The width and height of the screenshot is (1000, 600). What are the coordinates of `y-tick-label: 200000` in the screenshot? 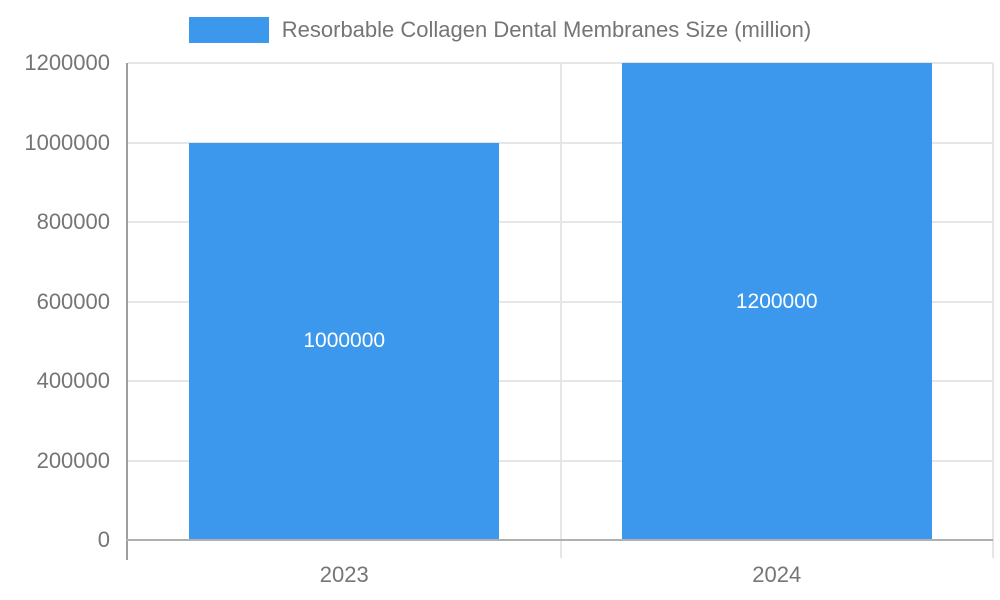 It's located at (73, 460).